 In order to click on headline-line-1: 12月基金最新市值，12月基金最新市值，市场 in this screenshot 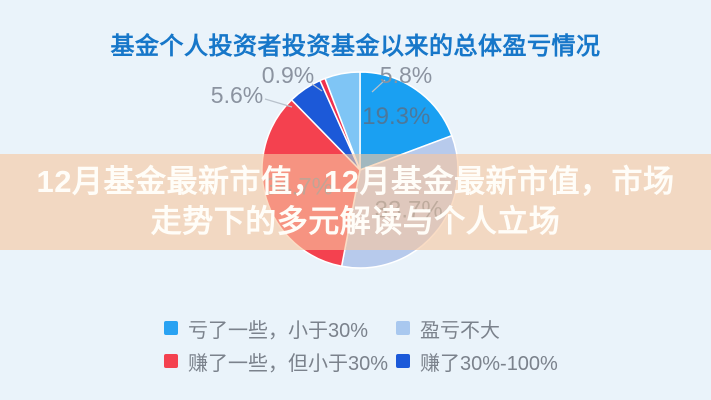, I will do `click(355, 181)`.